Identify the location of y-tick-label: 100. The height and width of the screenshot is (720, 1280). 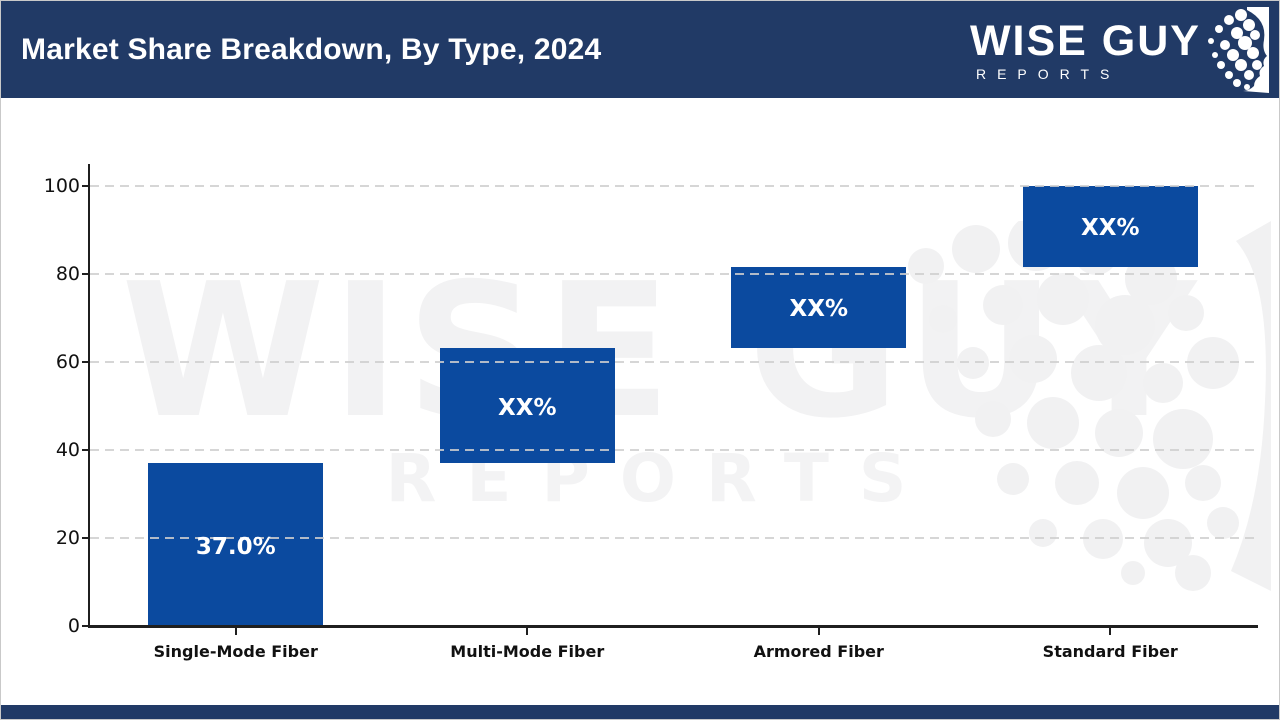
(61, 186).